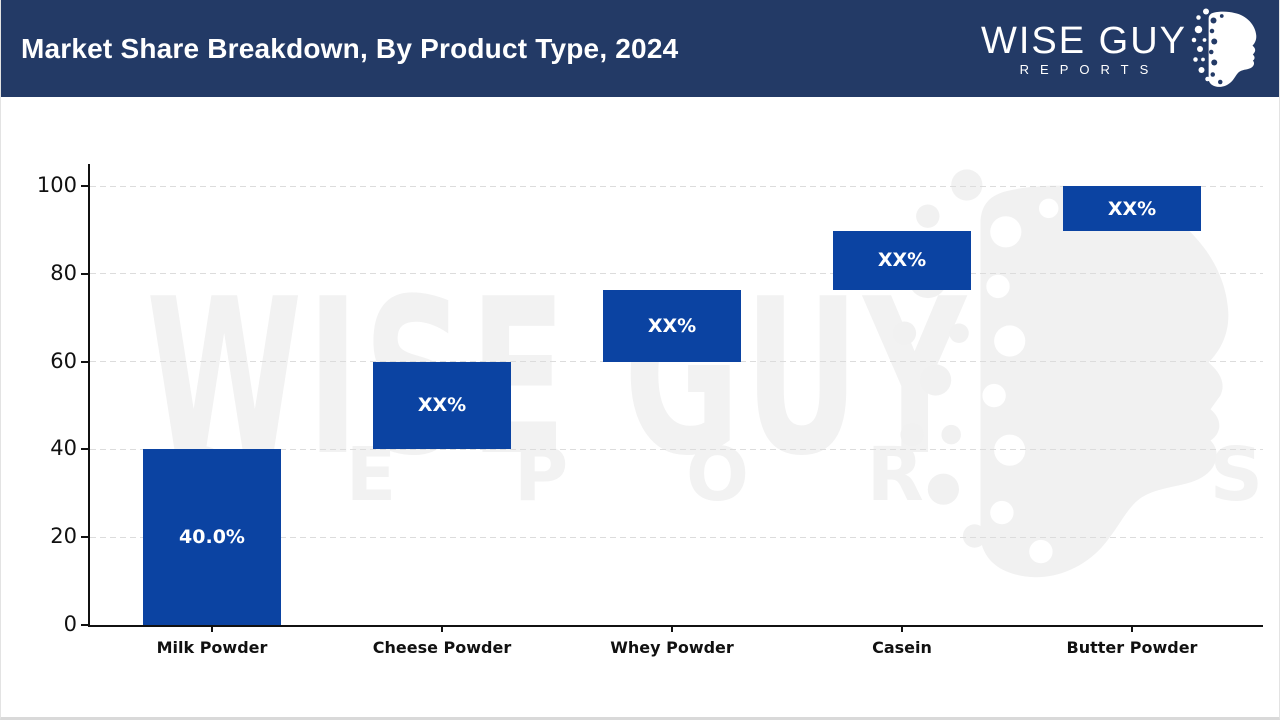 The image size is (1280, 720). I want to click on x-axis-line, so click(675, 626).